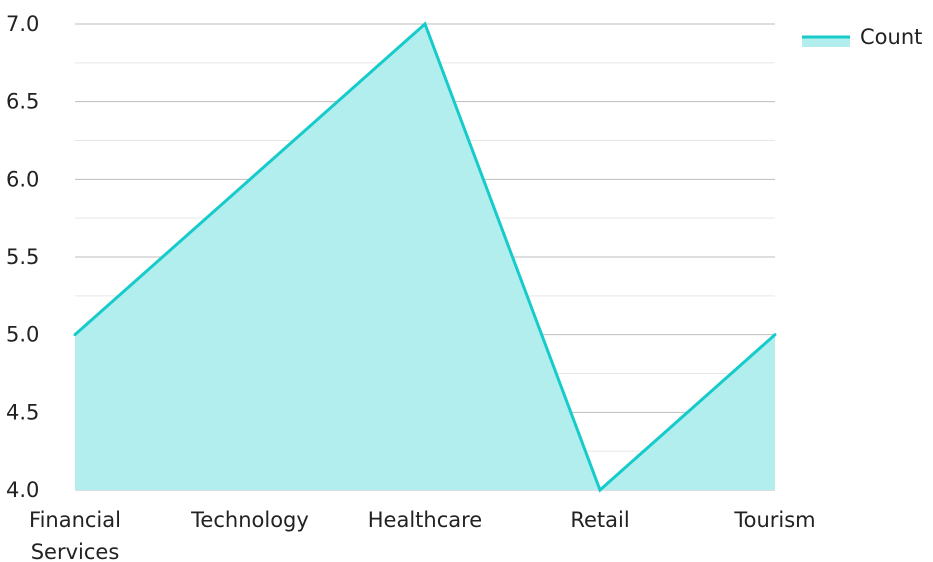 The height and width of the screenshot is (562, 933). What do you see at coordinates (425, 520) in the screenshot?
I see `x-tick-label: Healthcare` at bounding box center [425, 520].